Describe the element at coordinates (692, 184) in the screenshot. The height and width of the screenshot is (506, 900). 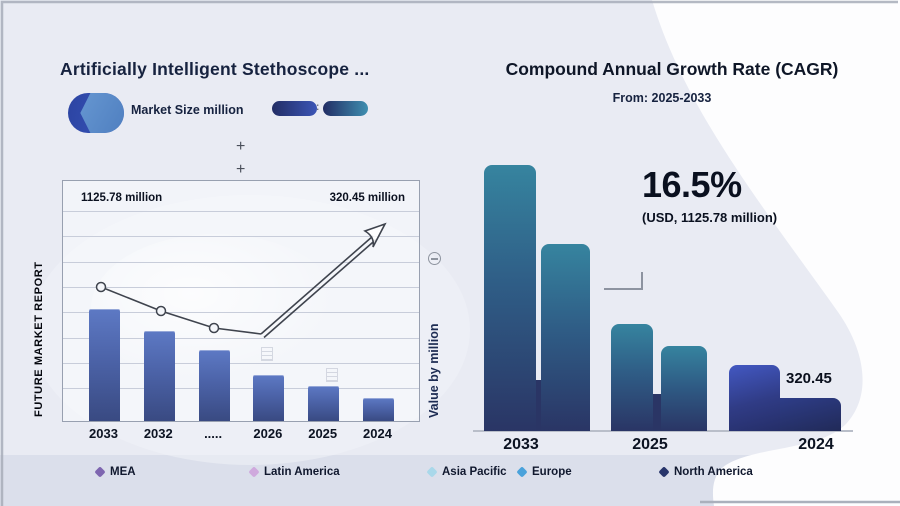
I see `cagr-percentage: 16.5%` at that location.